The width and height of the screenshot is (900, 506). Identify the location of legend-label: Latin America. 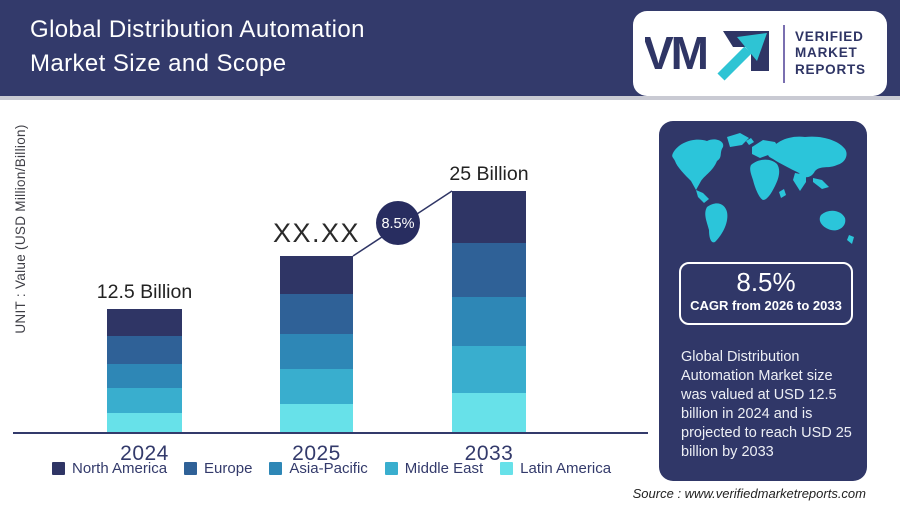
(566, 468).